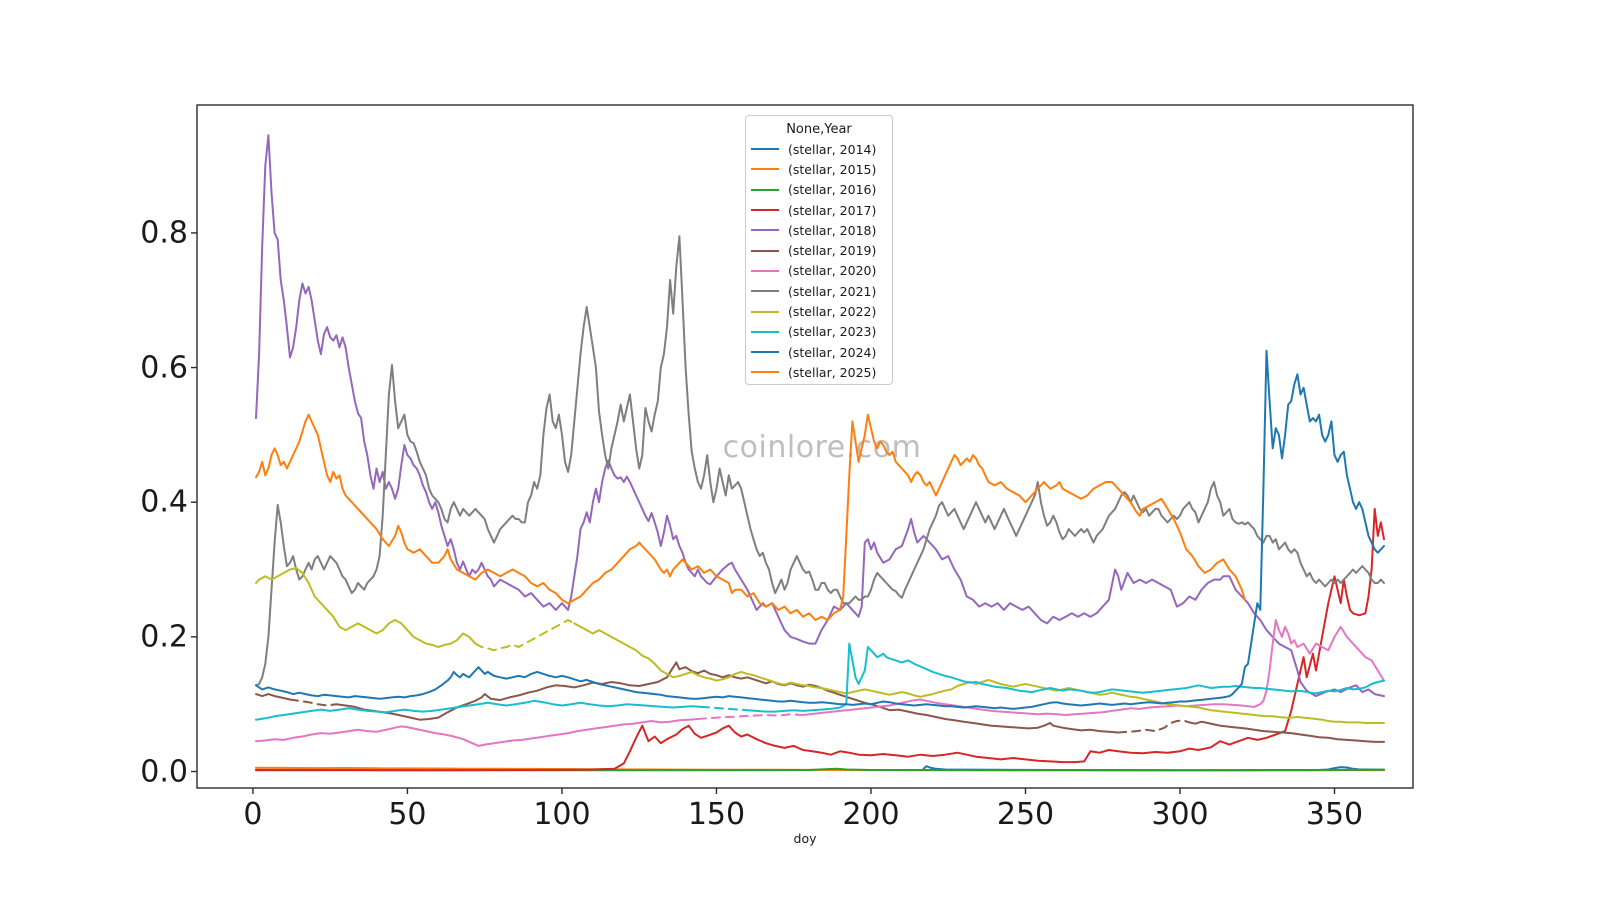 This screenshot has height=900, width=1600. I want to click on legend-entry-label: (stellar, 2022), so click(832, 312).